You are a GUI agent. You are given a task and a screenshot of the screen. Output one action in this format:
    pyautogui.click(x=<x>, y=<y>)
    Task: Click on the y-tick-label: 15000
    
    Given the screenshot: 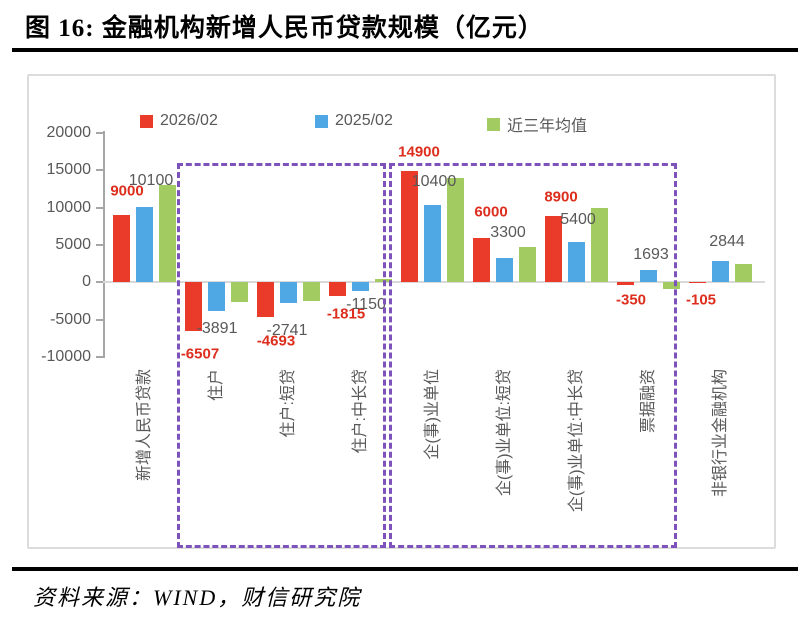 What is the action you would take?
    pyautogui.click(x=69, y=170)
    